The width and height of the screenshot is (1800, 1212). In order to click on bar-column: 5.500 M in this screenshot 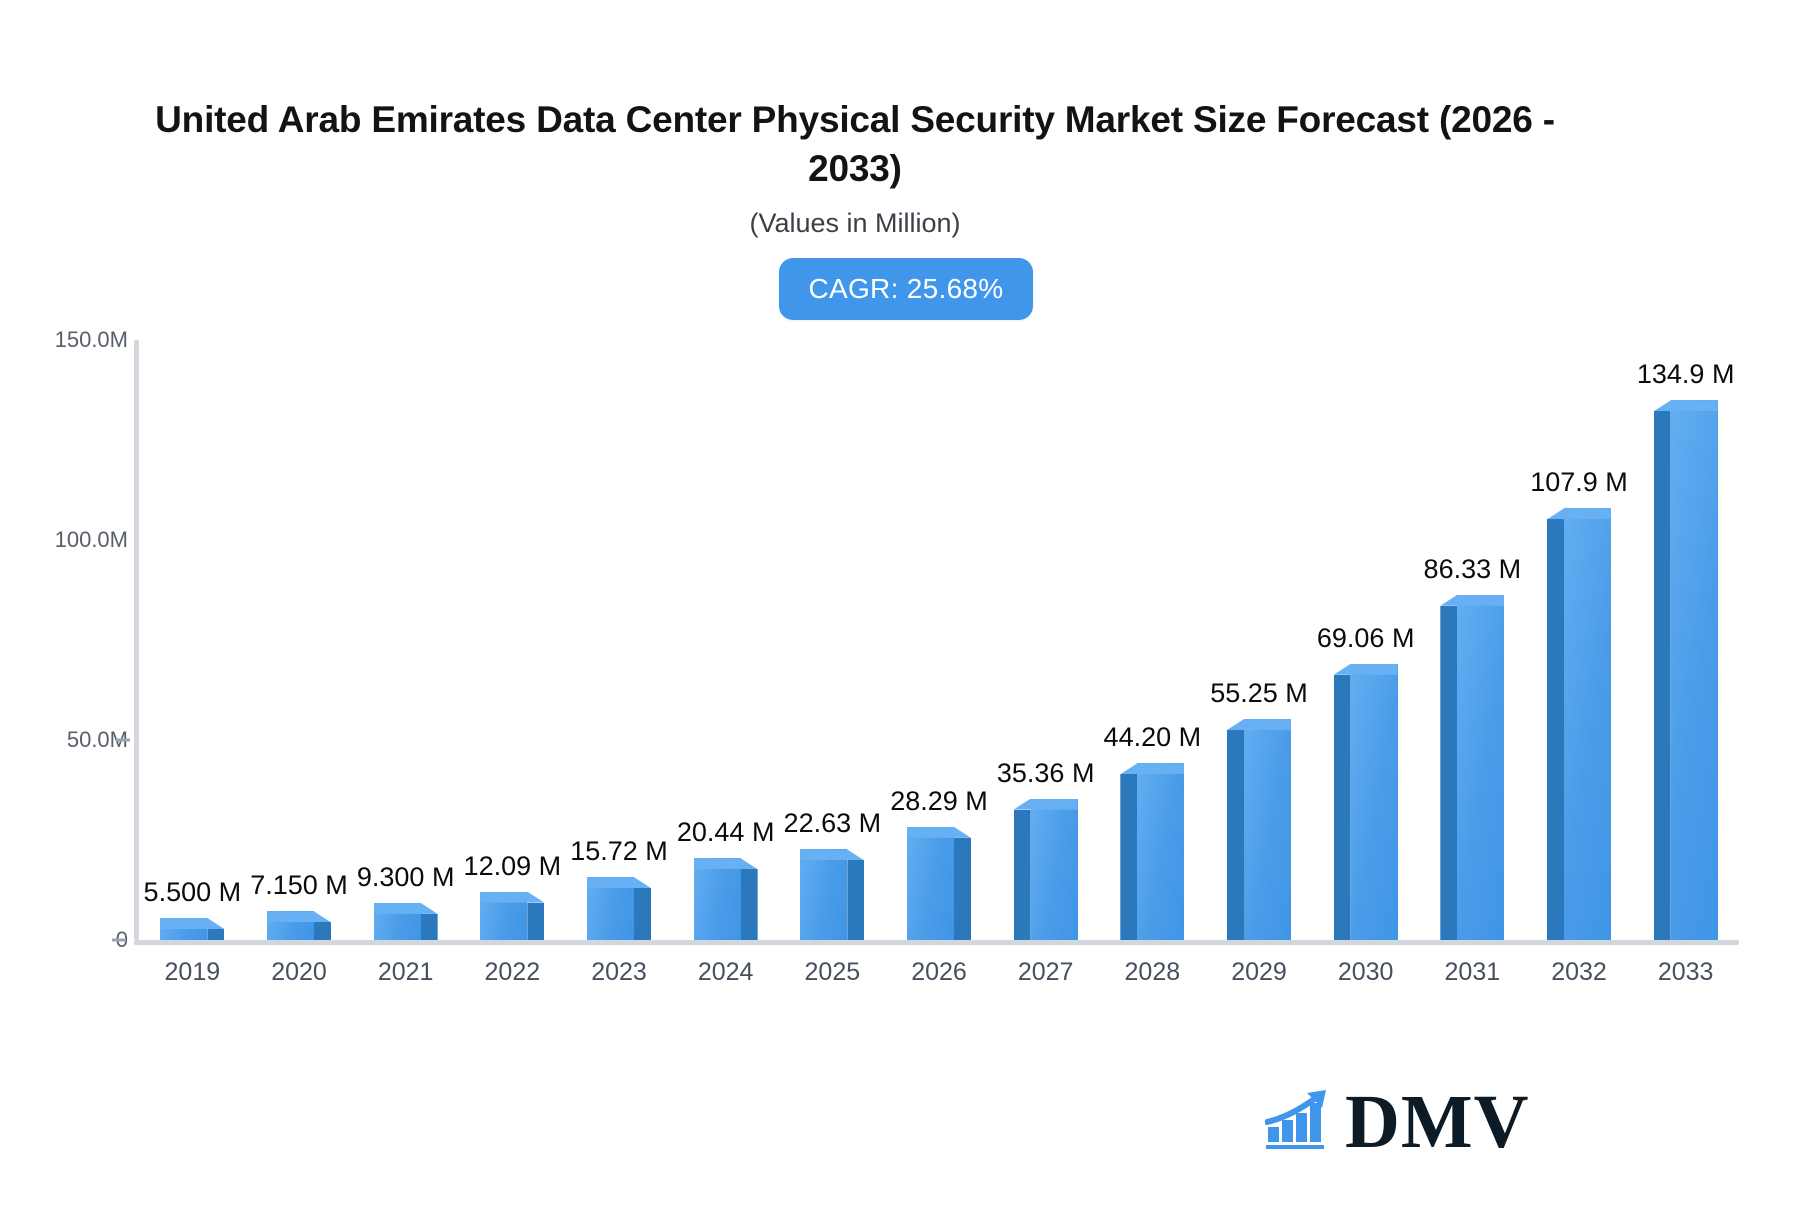, I will do `click(192, 620)`.